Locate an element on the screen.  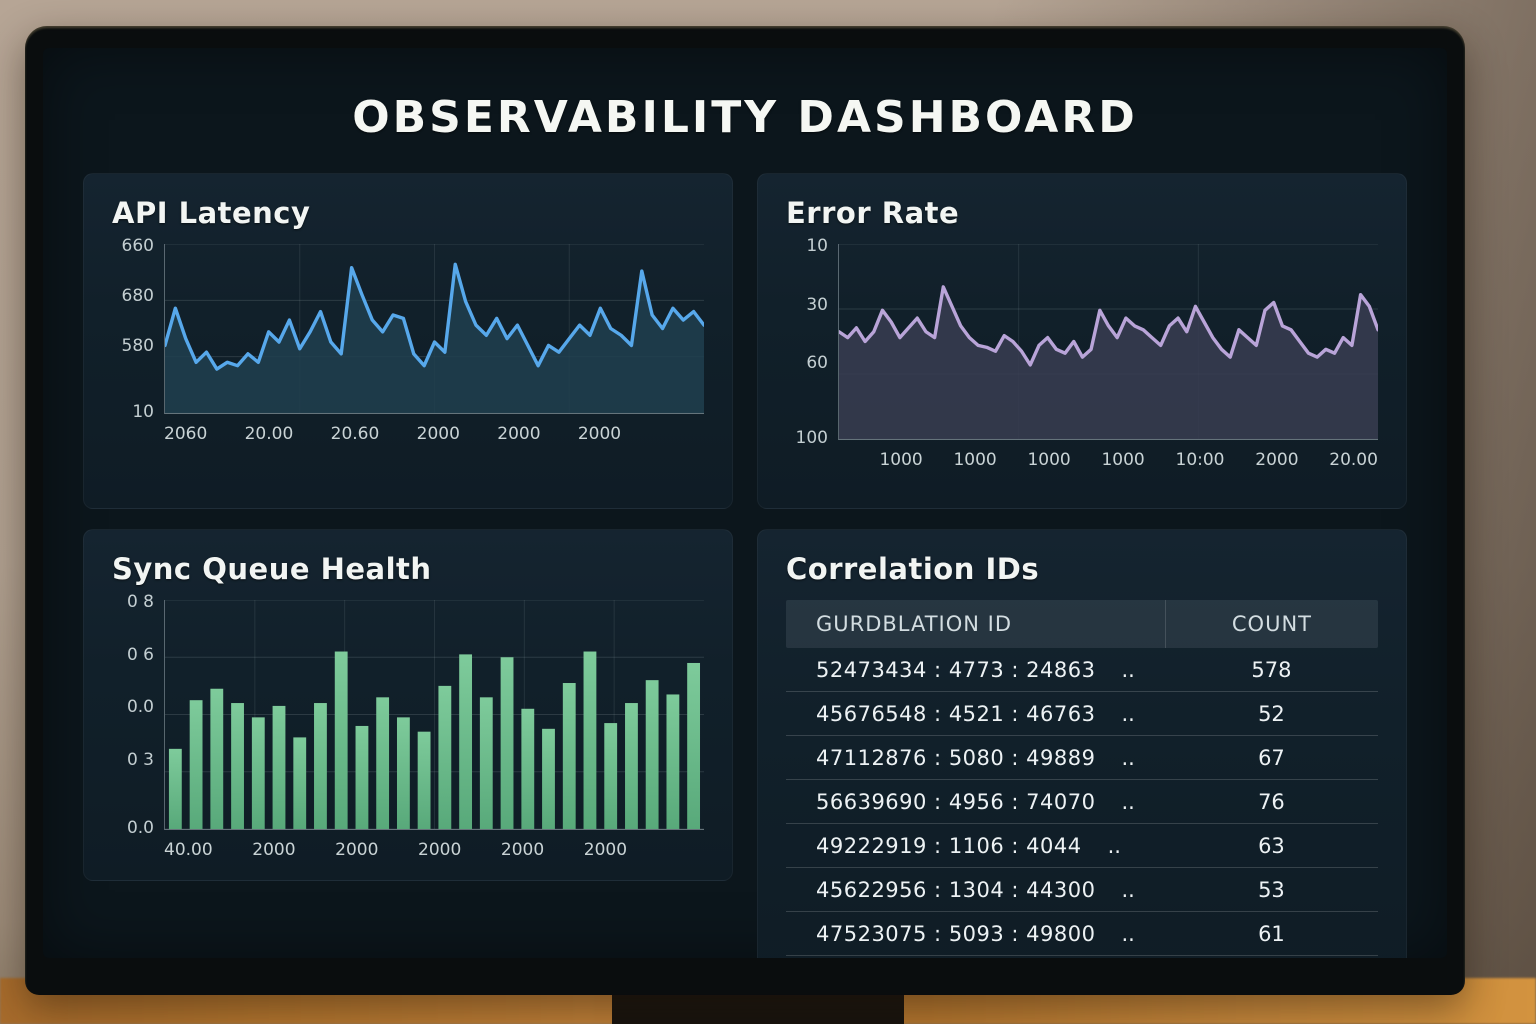
correlation-table-header: GURDBLATION ID COUNT is located at coordinates (1082, 624).